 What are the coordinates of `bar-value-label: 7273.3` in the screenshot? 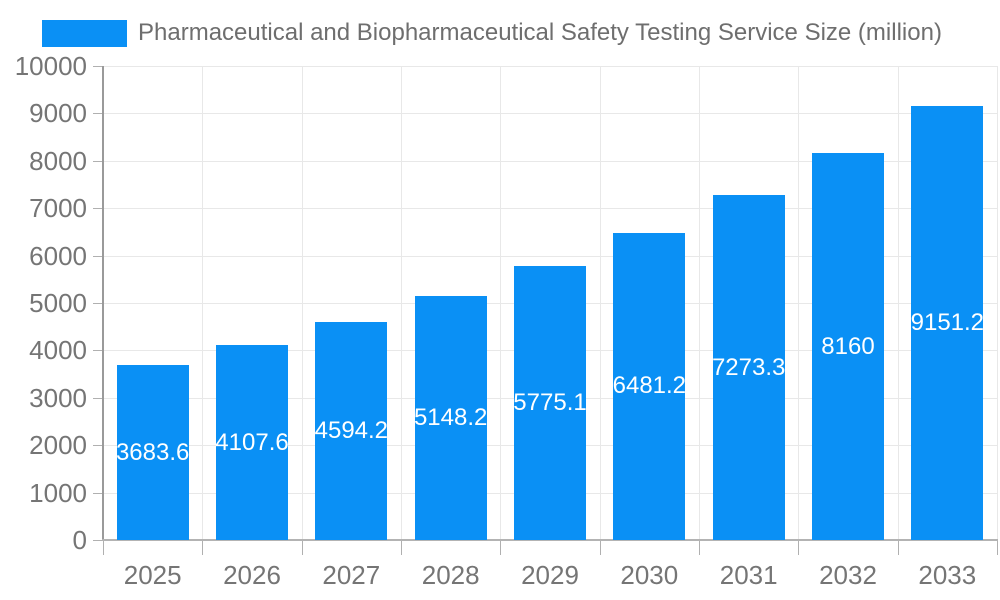 It's located at (748, 367).